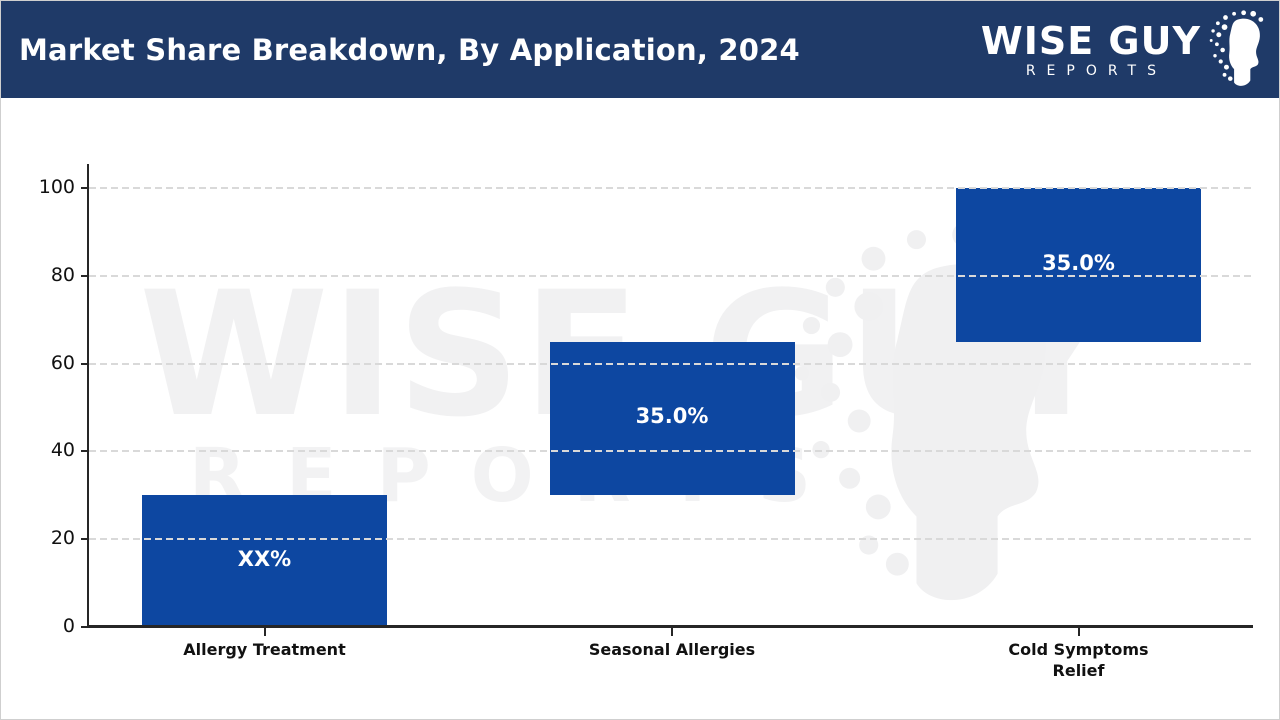 The width and height of the screenshot is (1280, 720). I want to click on x-category-label: Seasonal Allergies, so click(672, 649).